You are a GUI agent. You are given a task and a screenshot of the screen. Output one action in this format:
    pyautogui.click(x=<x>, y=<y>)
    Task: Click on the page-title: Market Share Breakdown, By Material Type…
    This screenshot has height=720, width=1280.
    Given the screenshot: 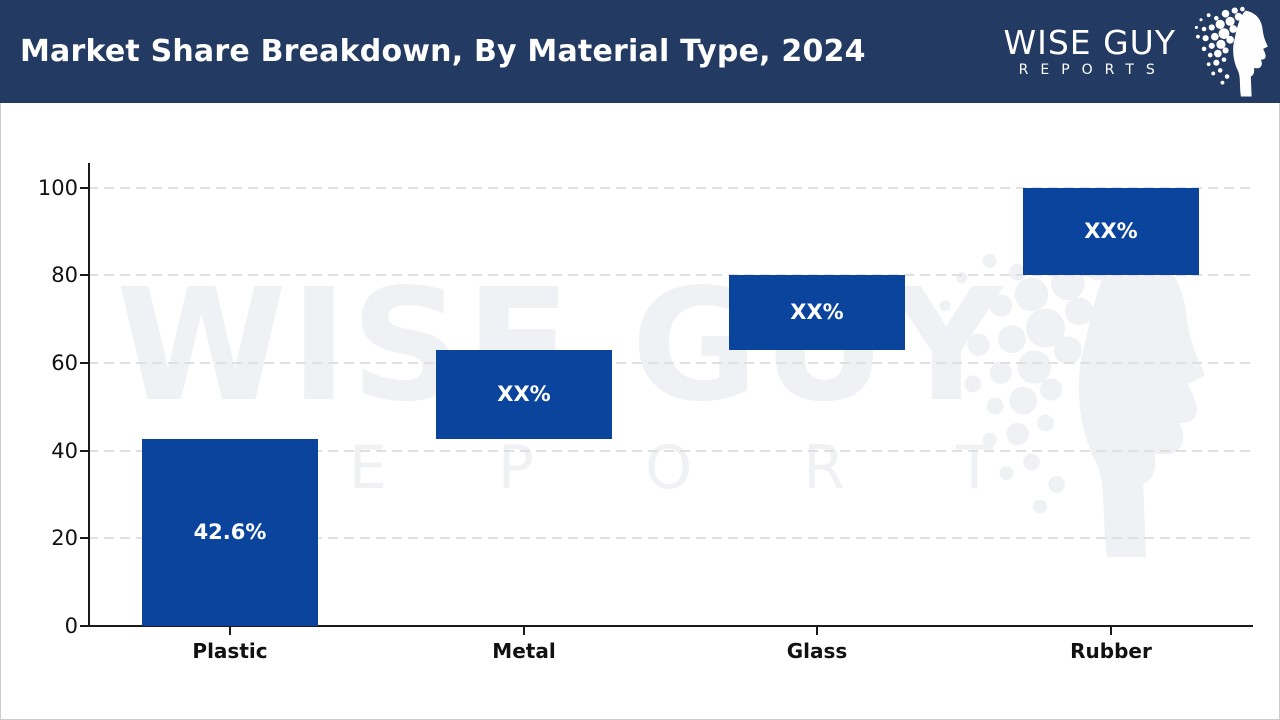 What is the action you would take?
    pyautogui.click(x=443, y=51)
    